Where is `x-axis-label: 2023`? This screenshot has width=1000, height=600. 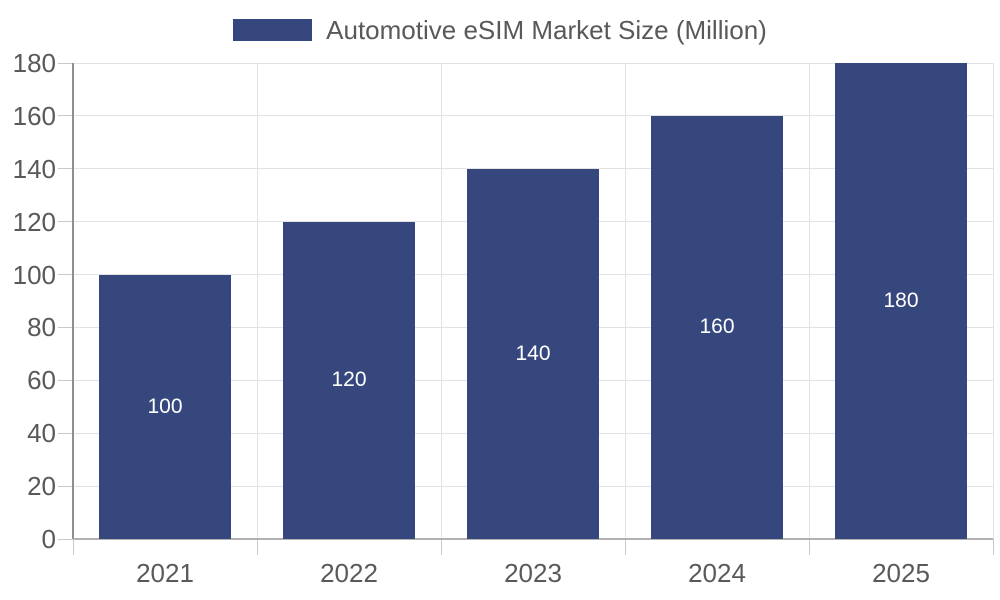 x-axis-label: 2023 is located at coordinates (533, 573).